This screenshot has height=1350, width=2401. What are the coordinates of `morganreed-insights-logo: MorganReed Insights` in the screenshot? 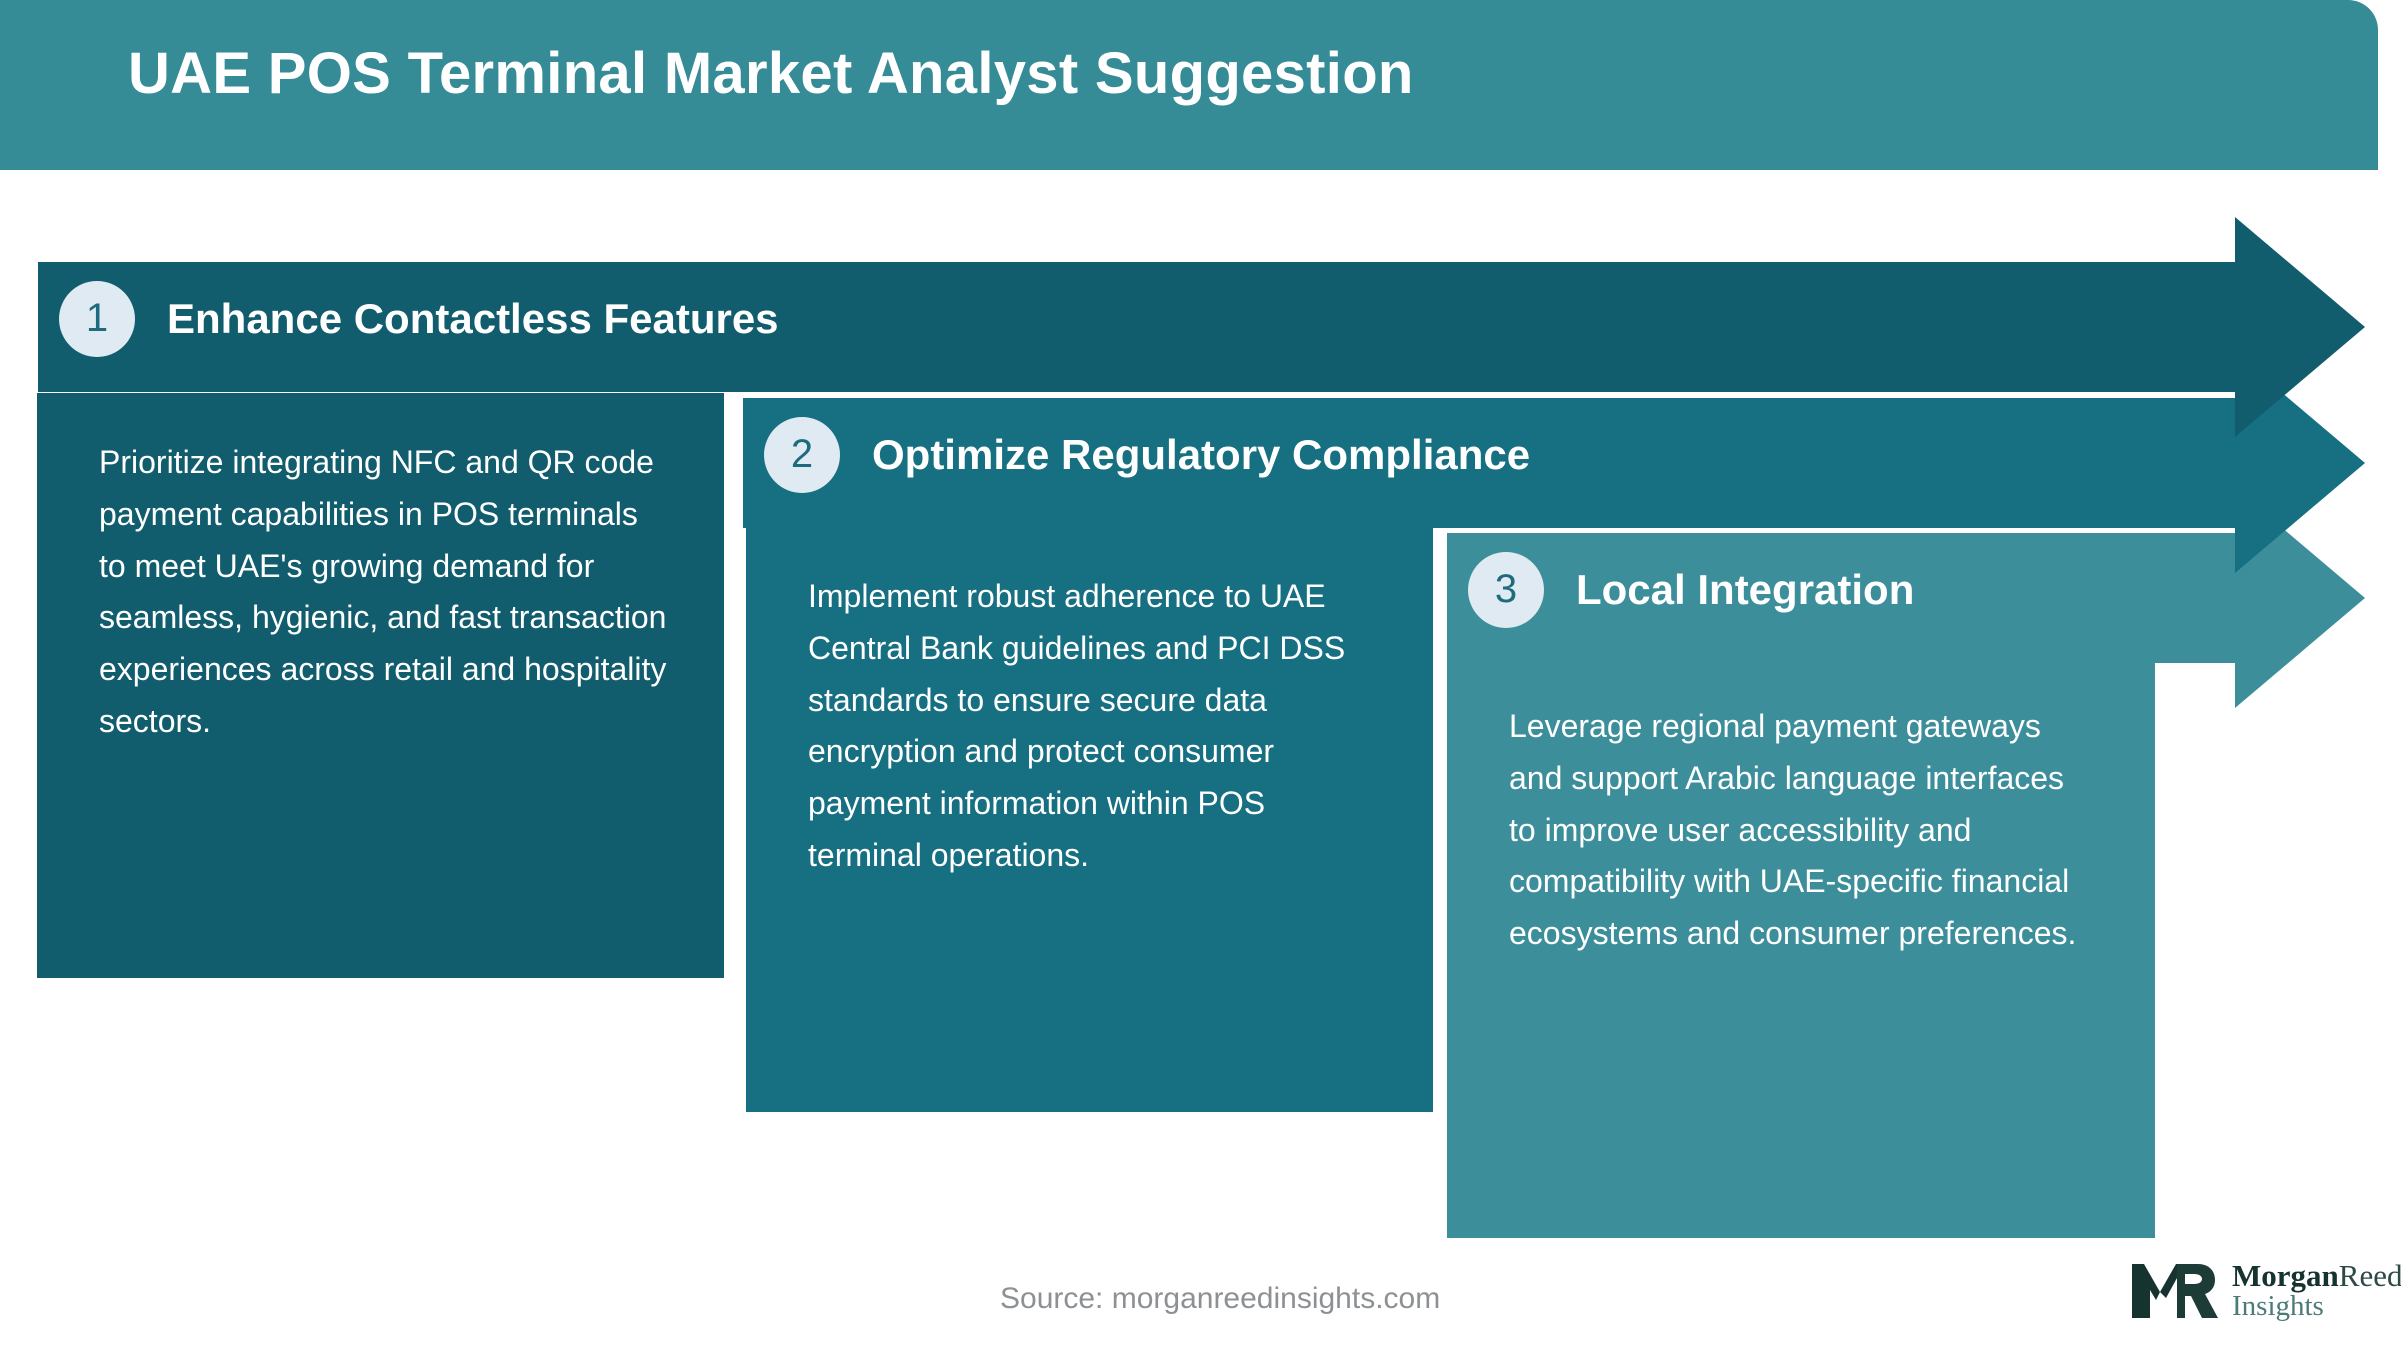 It's located at (2265, 1291).